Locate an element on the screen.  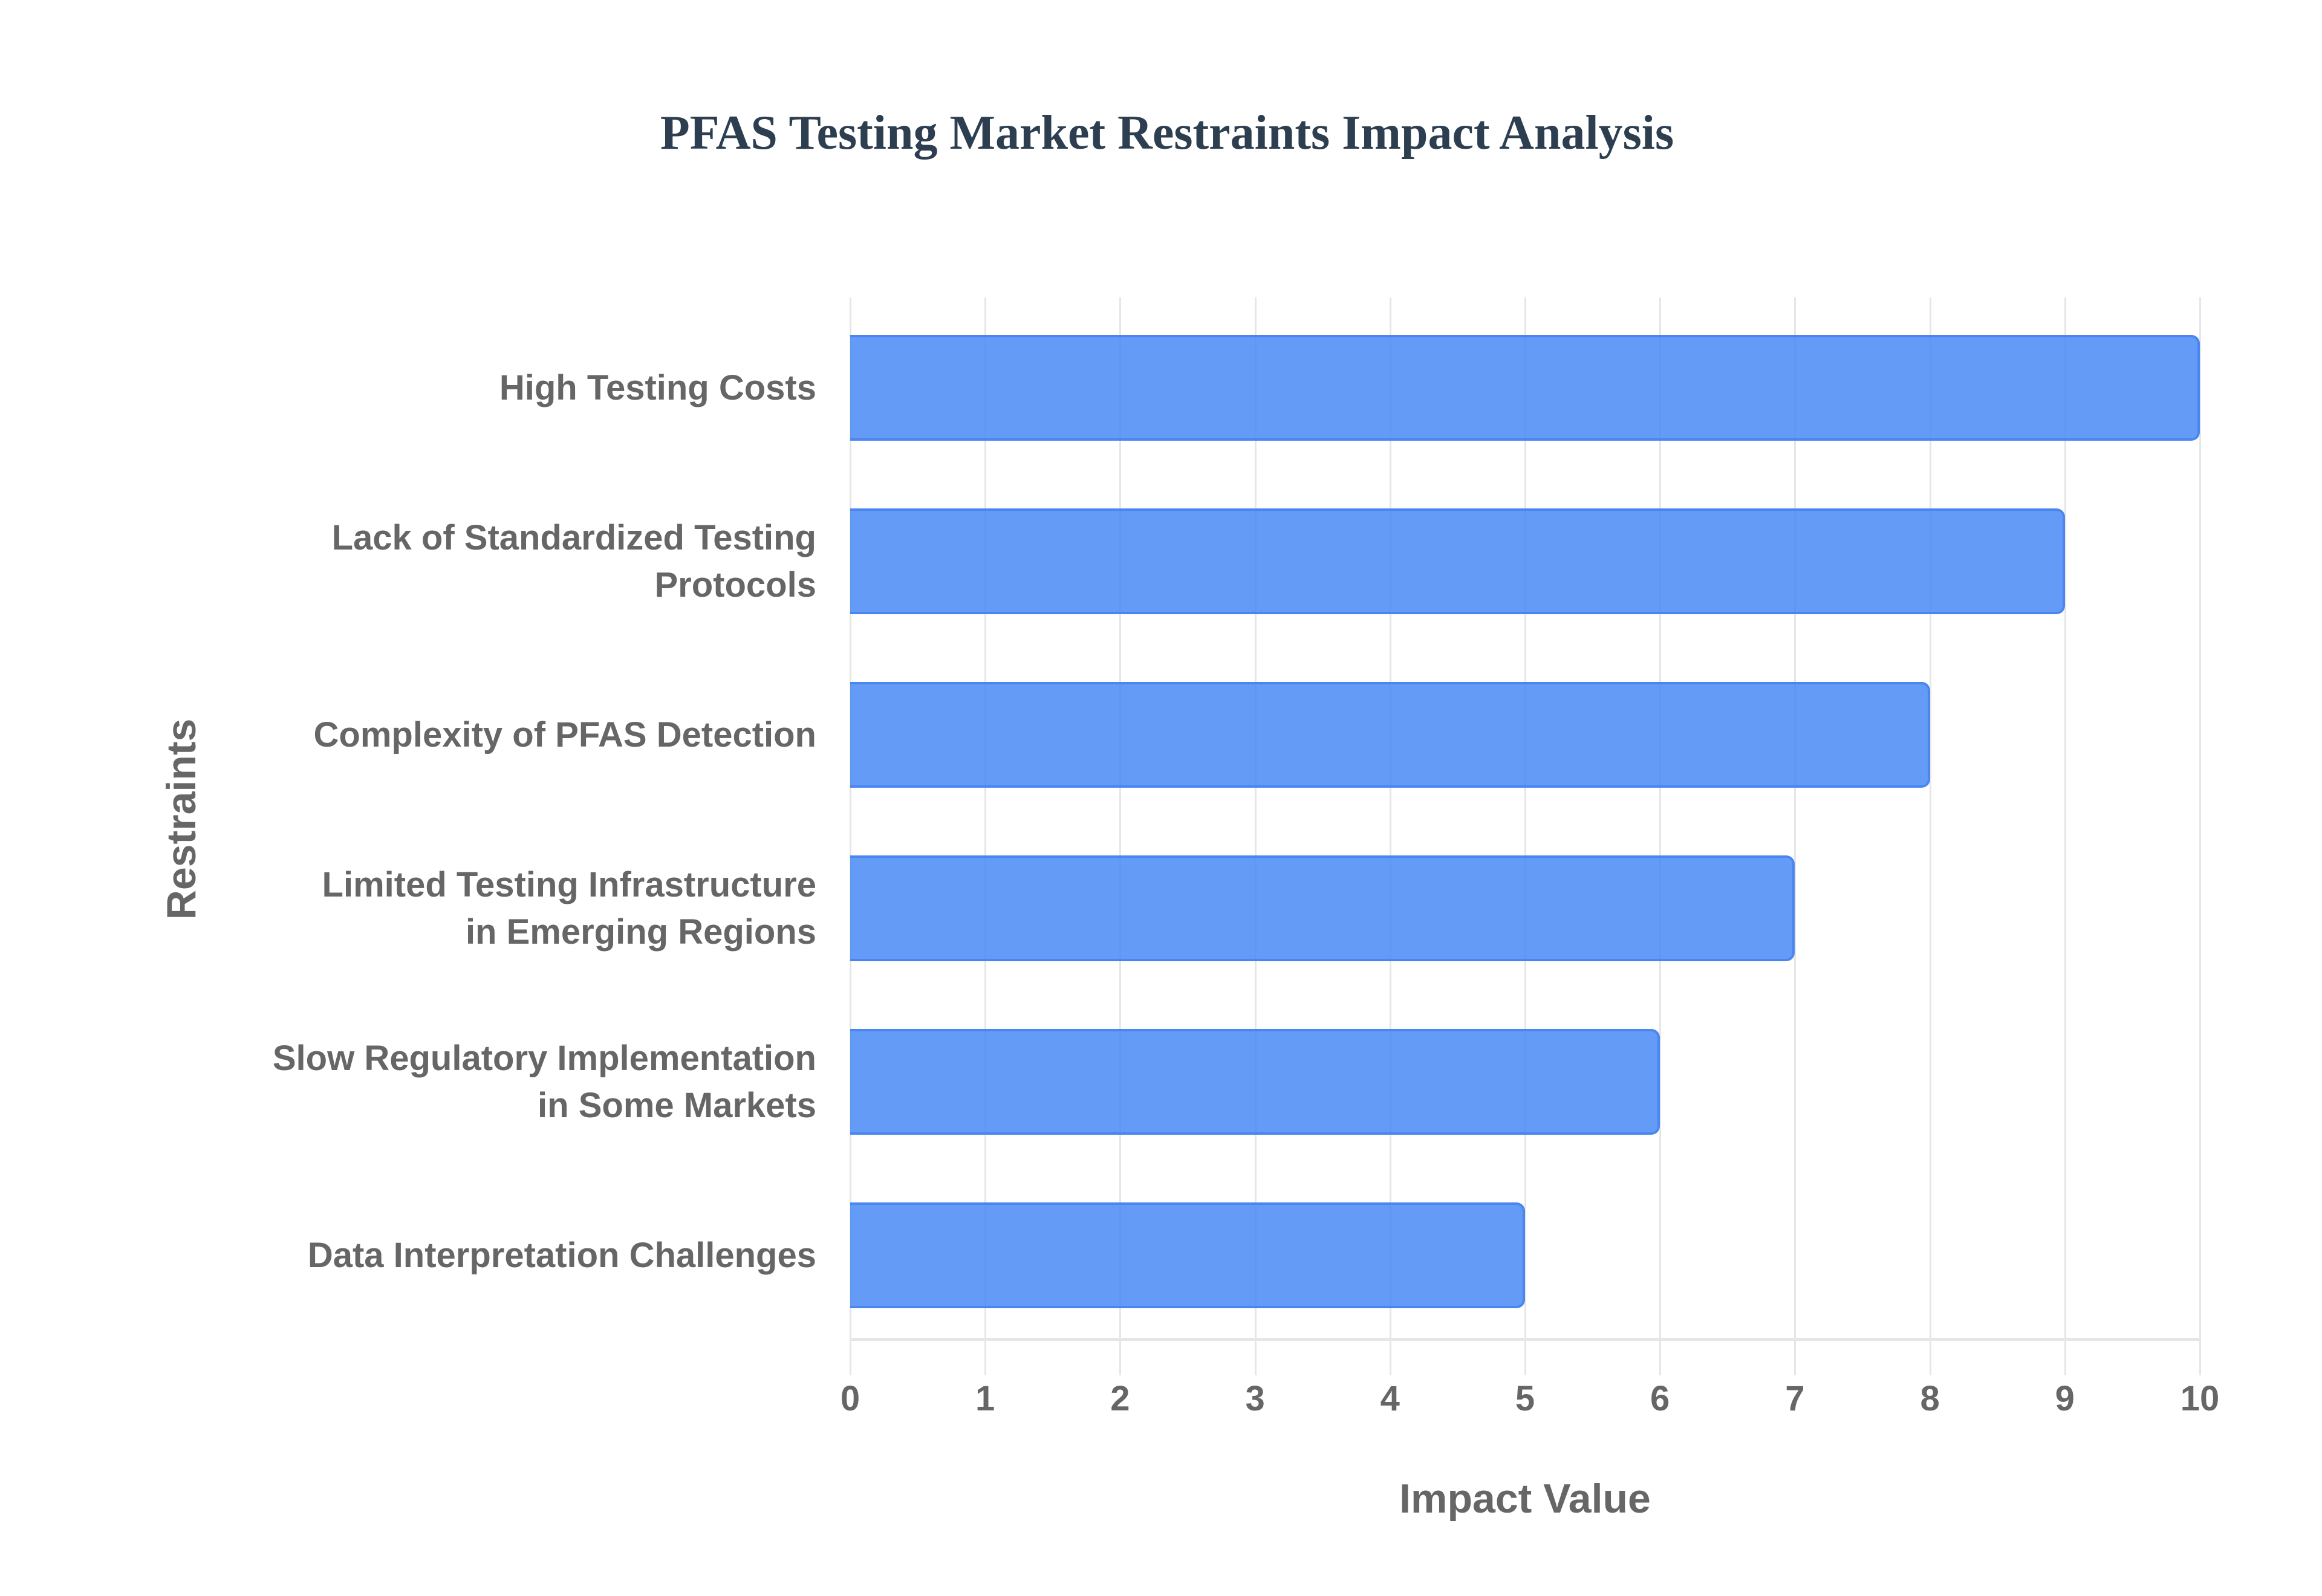
x-axis-line is located at coordinates (1525, 1339).